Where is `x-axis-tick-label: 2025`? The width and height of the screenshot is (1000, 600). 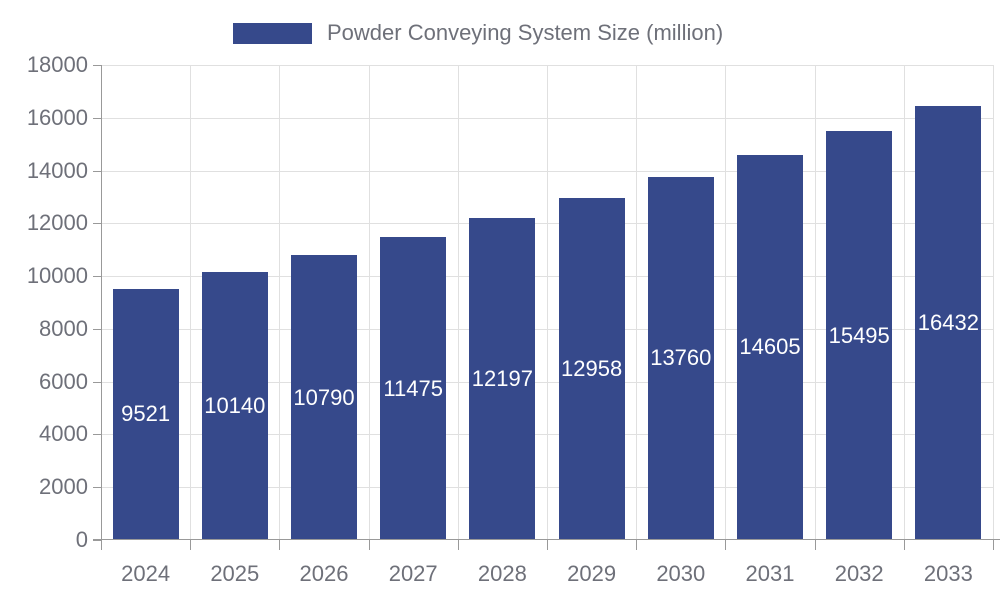 x-axis-tick-label: 2025 is located at coordinates (235, 573).